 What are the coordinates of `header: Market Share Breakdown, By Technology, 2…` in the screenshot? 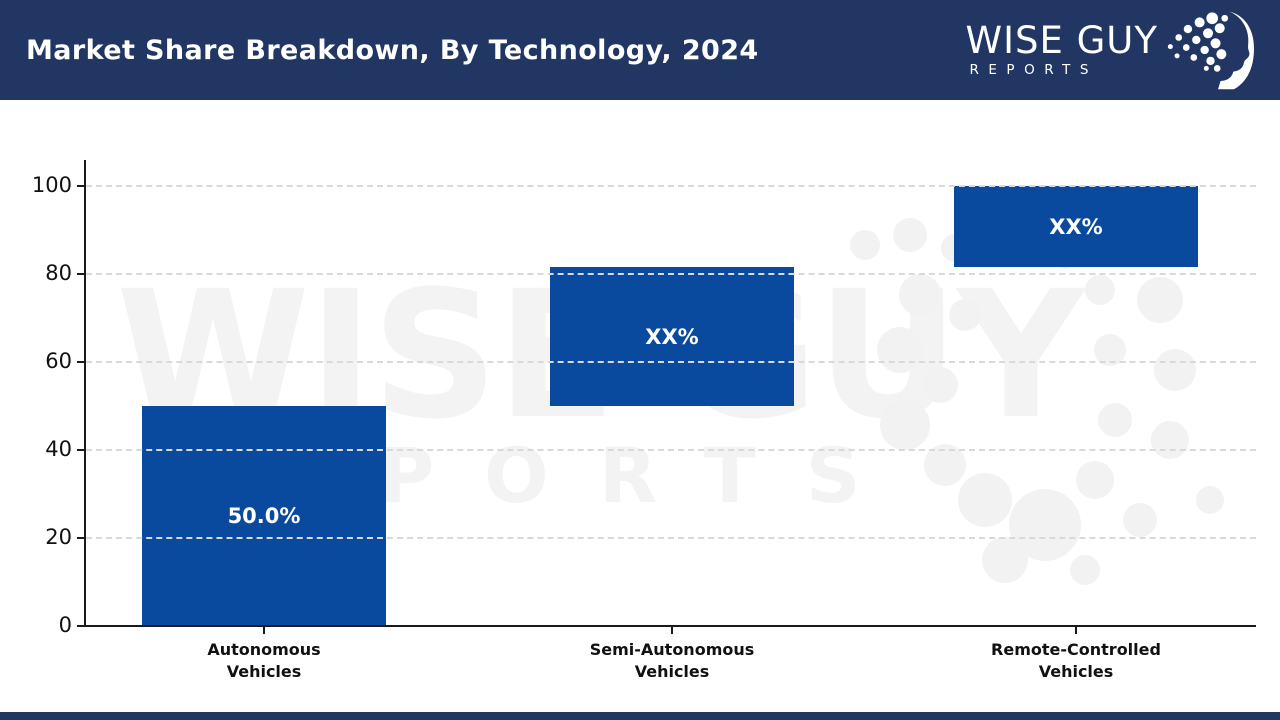 It's located at (640, 50).